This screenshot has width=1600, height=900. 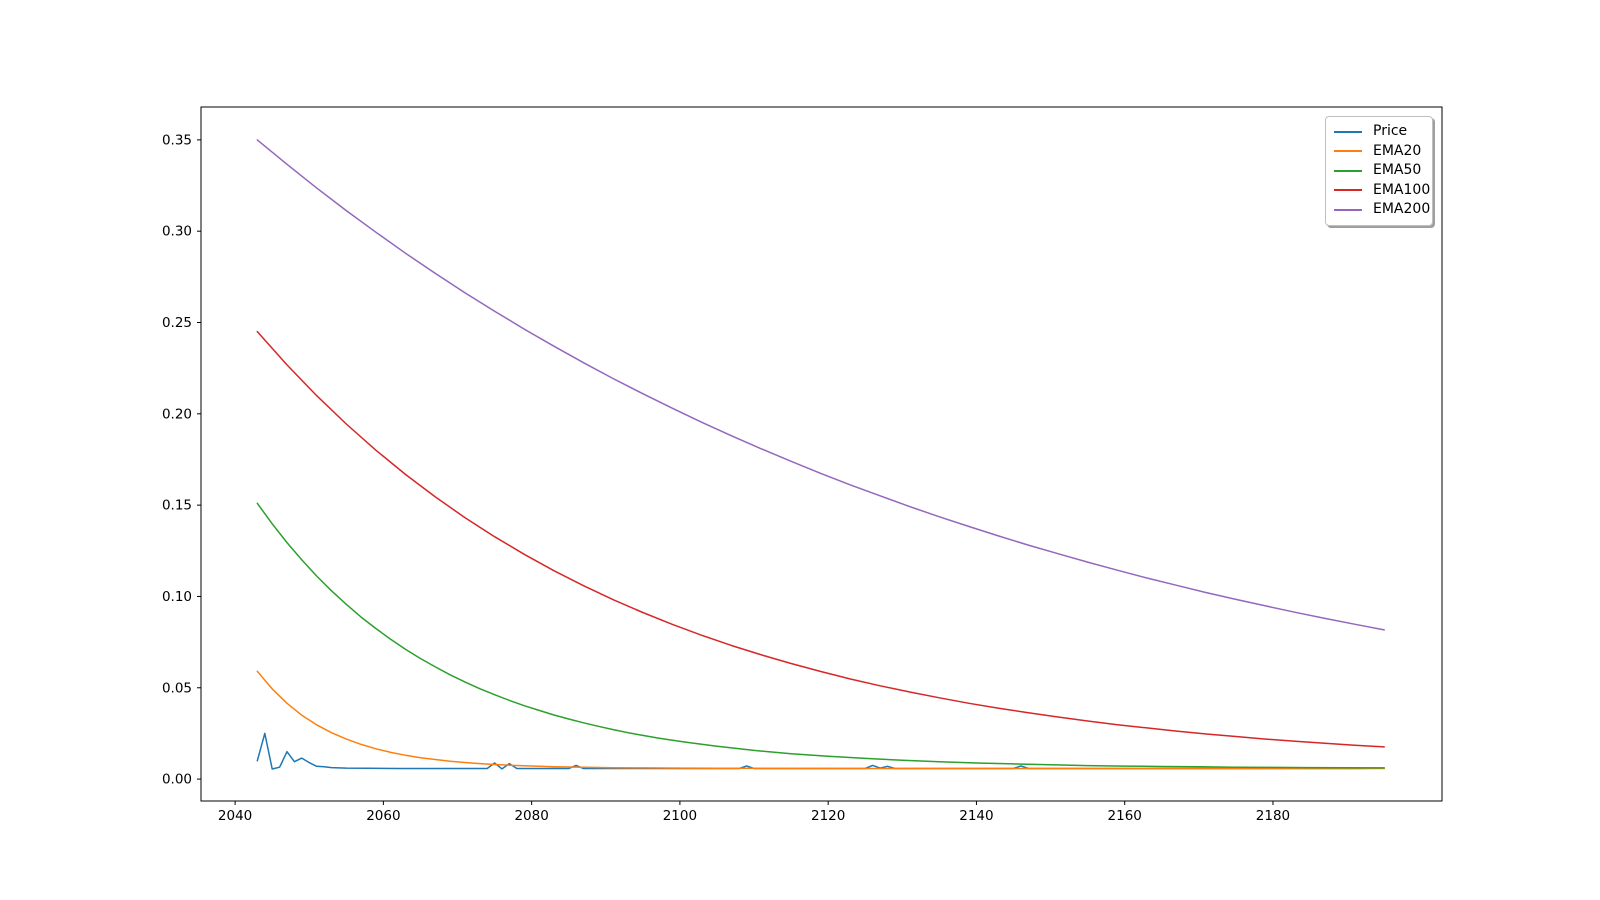 I want to click on legend-label-price: Price, so click(x=1390, y=131).